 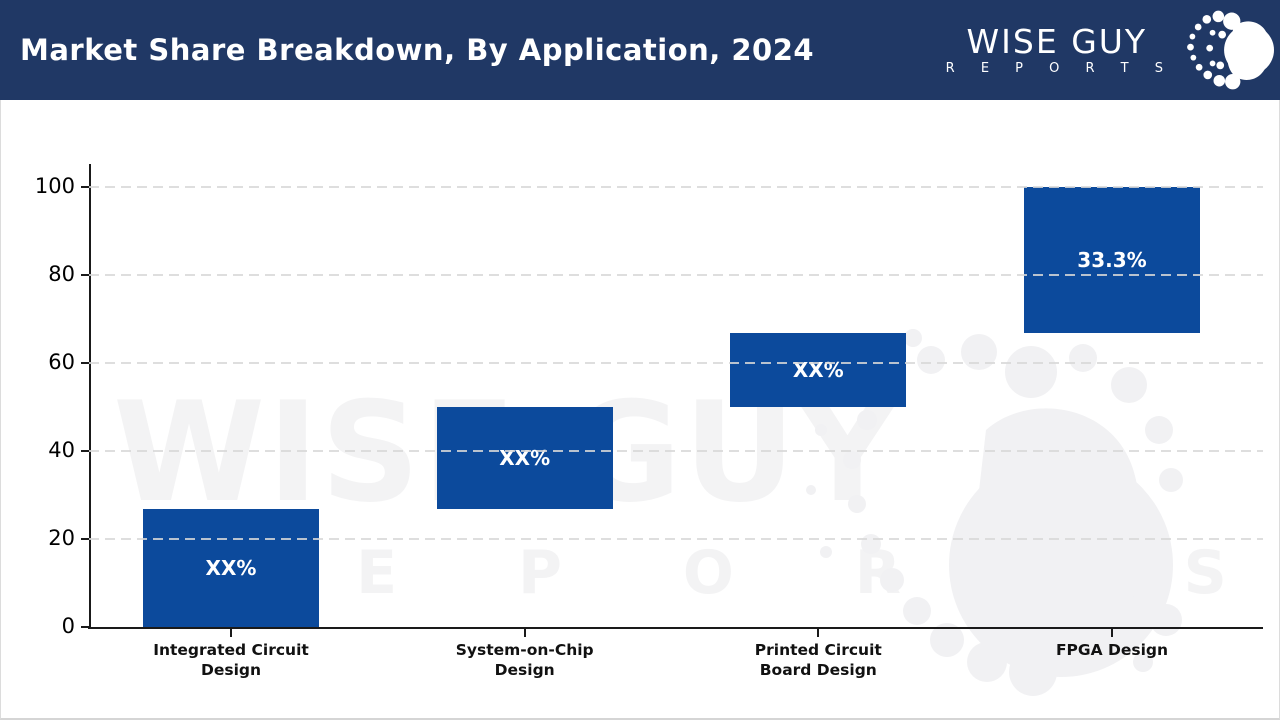 I want to click on x-category-label-2: Printed Circuit Board Design, so click(x=818, y=660).